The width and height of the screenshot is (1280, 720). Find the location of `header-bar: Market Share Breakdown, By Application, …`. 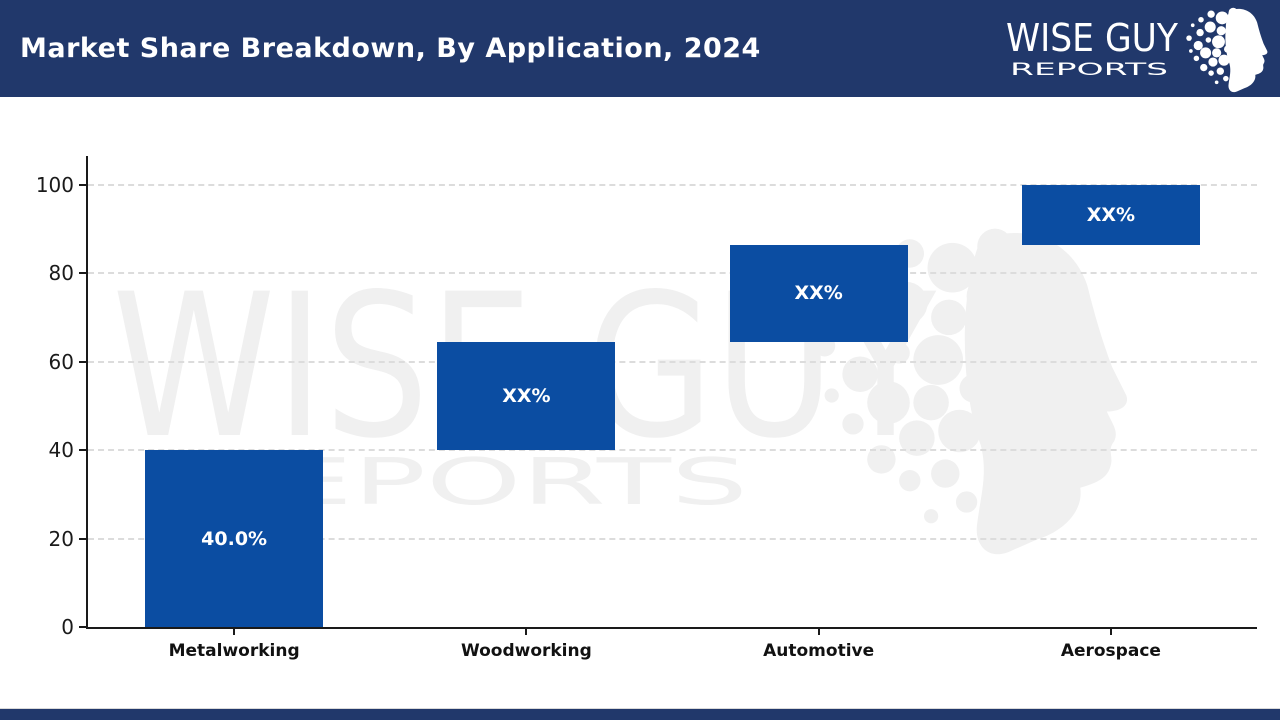

header-bar: Market Share Breakdown, By Application, … is located at coordinates (640, 48).